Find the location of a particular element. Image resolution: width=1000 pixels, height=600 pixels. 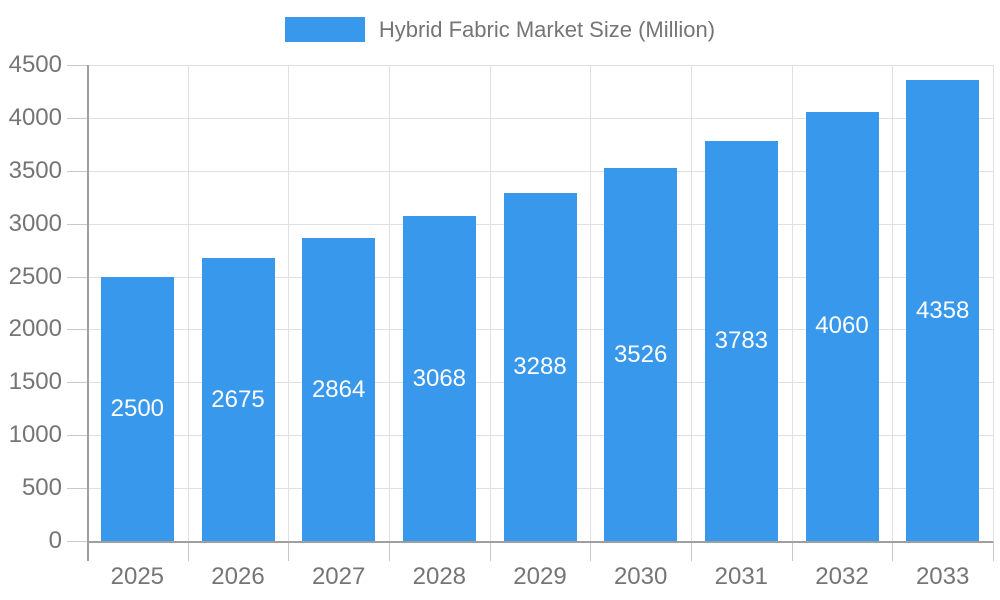

bar-value-label: 3288 is located at coordinates (540, 367).